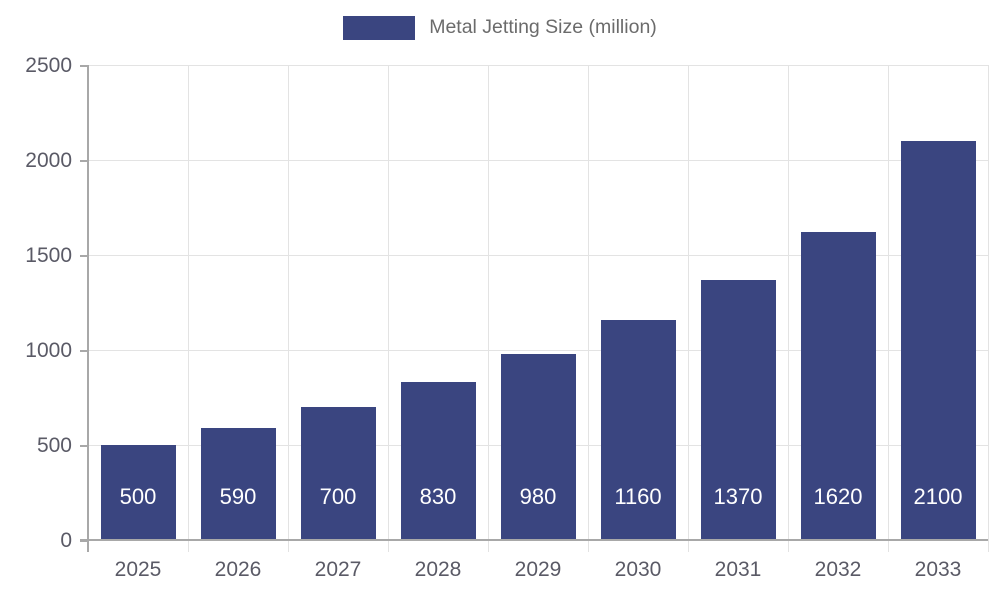 This screenshot has height=600, width=1000. What do you see at coordinates (238, 496) in the screenshot?
I see `bar-value-label: 590` at bounding box center [238, 496].